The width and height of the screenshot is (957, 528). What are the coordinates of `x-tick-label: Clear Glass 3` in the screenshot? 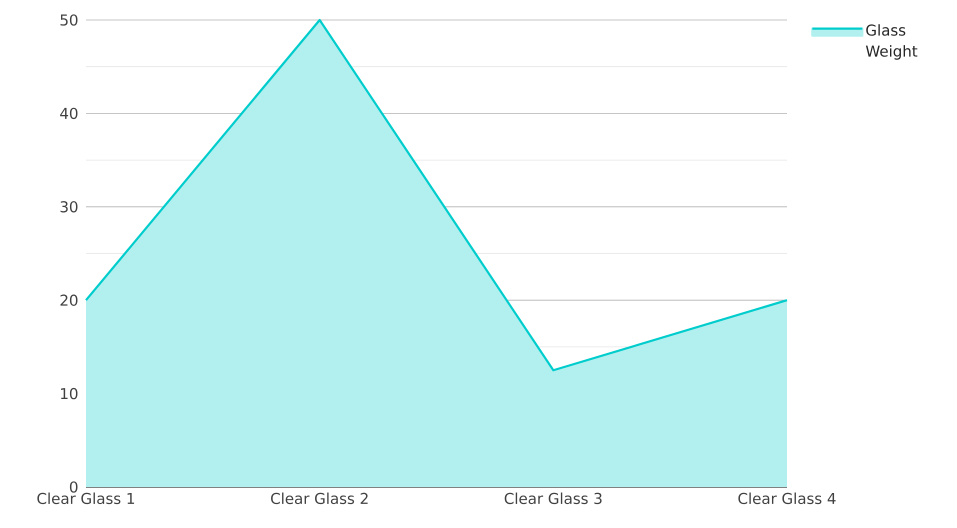 It's located at (553, 498).